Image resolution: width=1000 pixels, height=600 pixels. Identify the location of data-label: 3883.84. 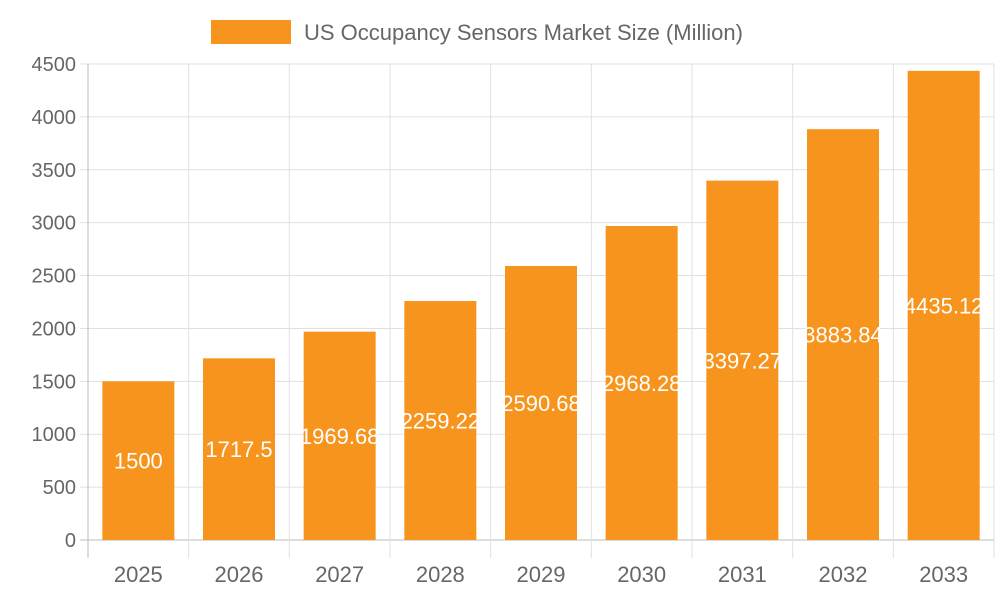
(843, 335).